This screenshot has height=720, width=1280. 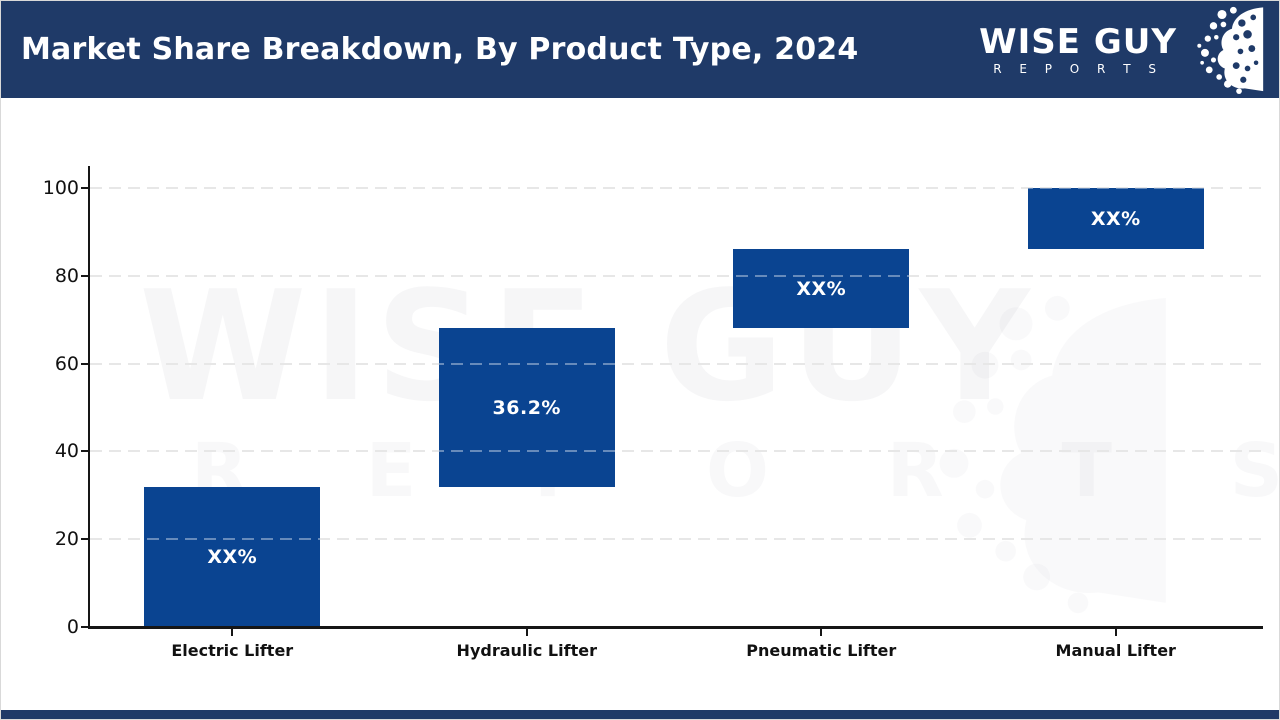 What do you see at coordinates (66, 363) in the screenshot?
I see `y-tick-label-60: 60` at bounding box center [66, 363].